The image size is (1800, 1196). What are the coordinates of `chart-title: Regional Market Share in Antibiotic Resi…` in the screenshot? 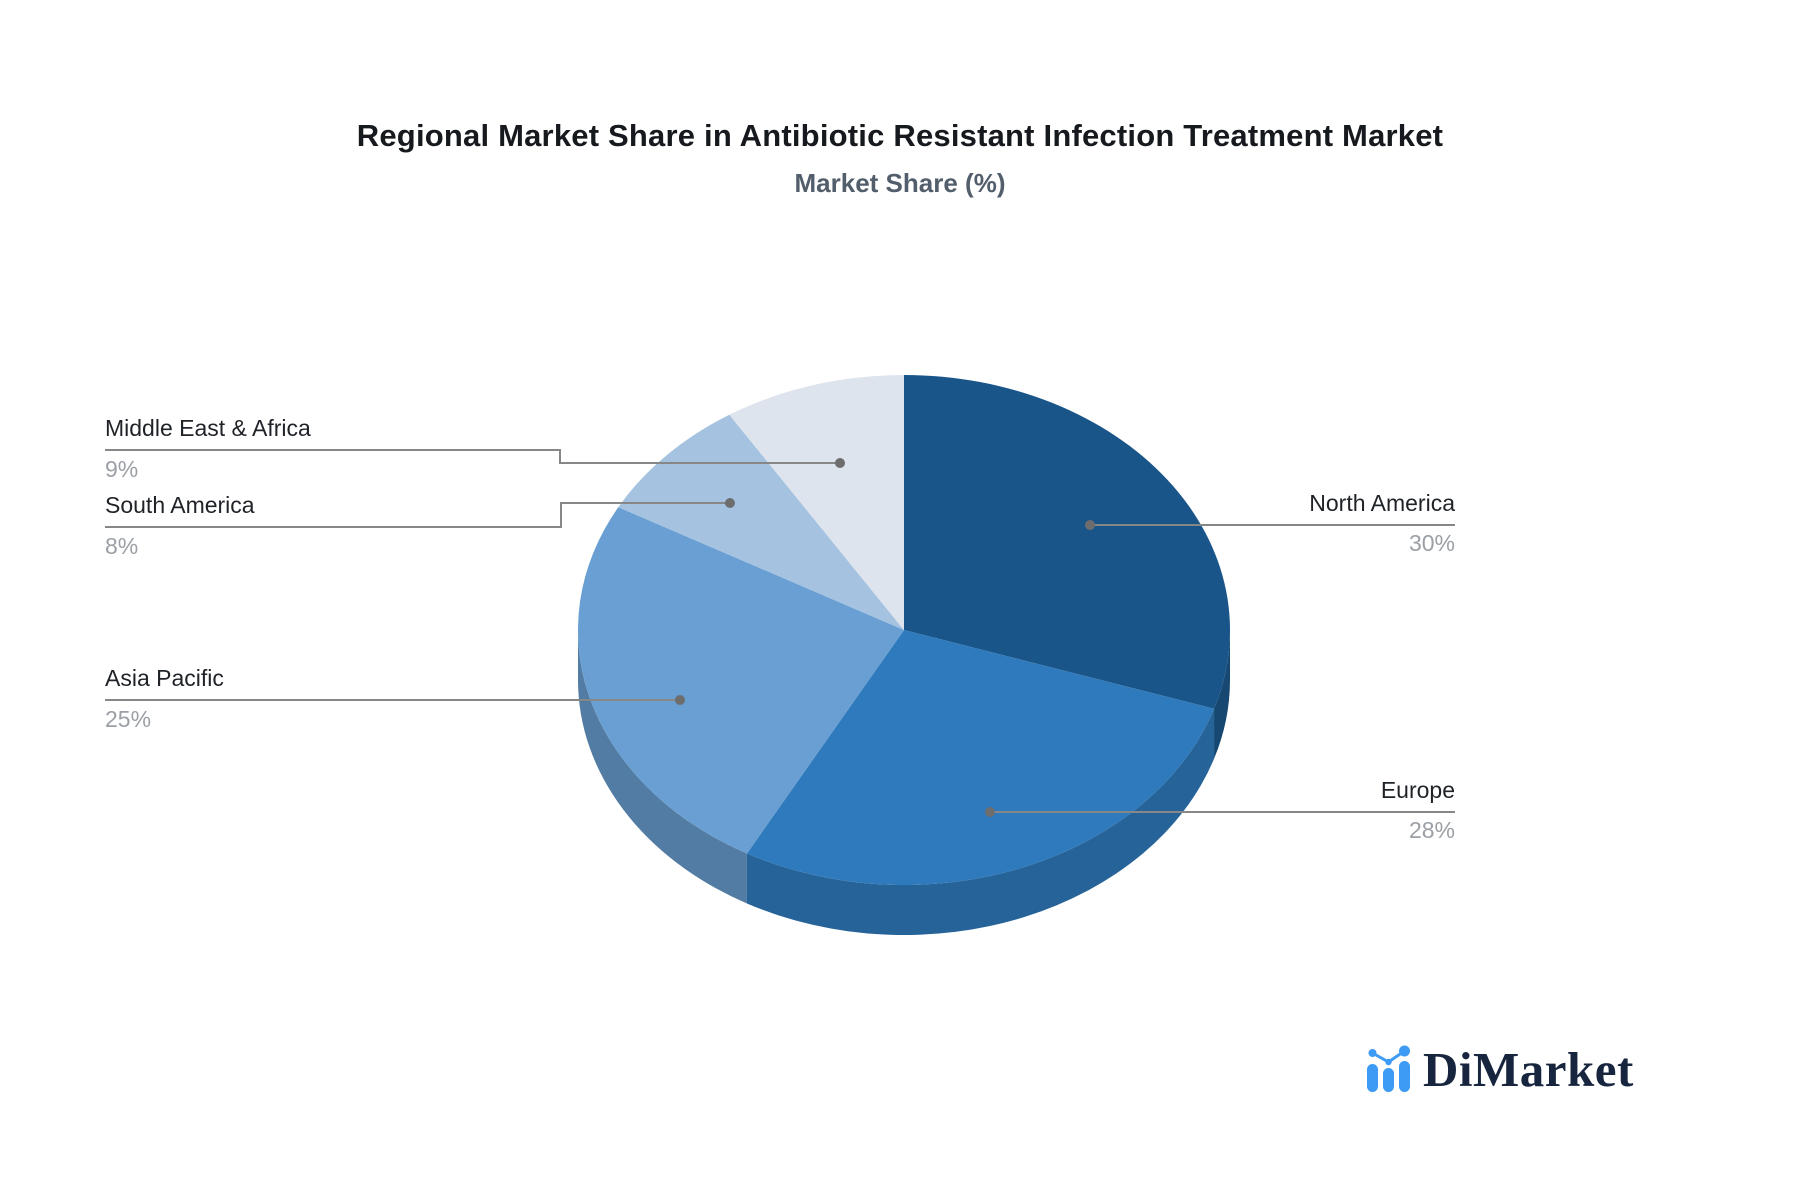 It's located at (900, 135).